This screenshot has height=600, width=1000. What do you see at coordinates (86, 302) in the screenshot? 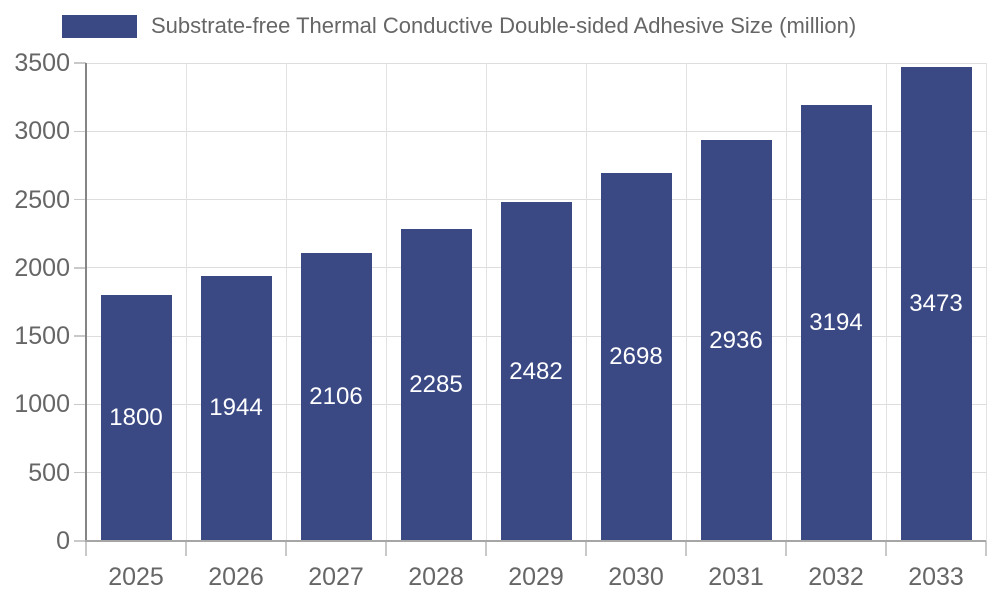
I see `y-axis-line` at bounding box center [86, 302].